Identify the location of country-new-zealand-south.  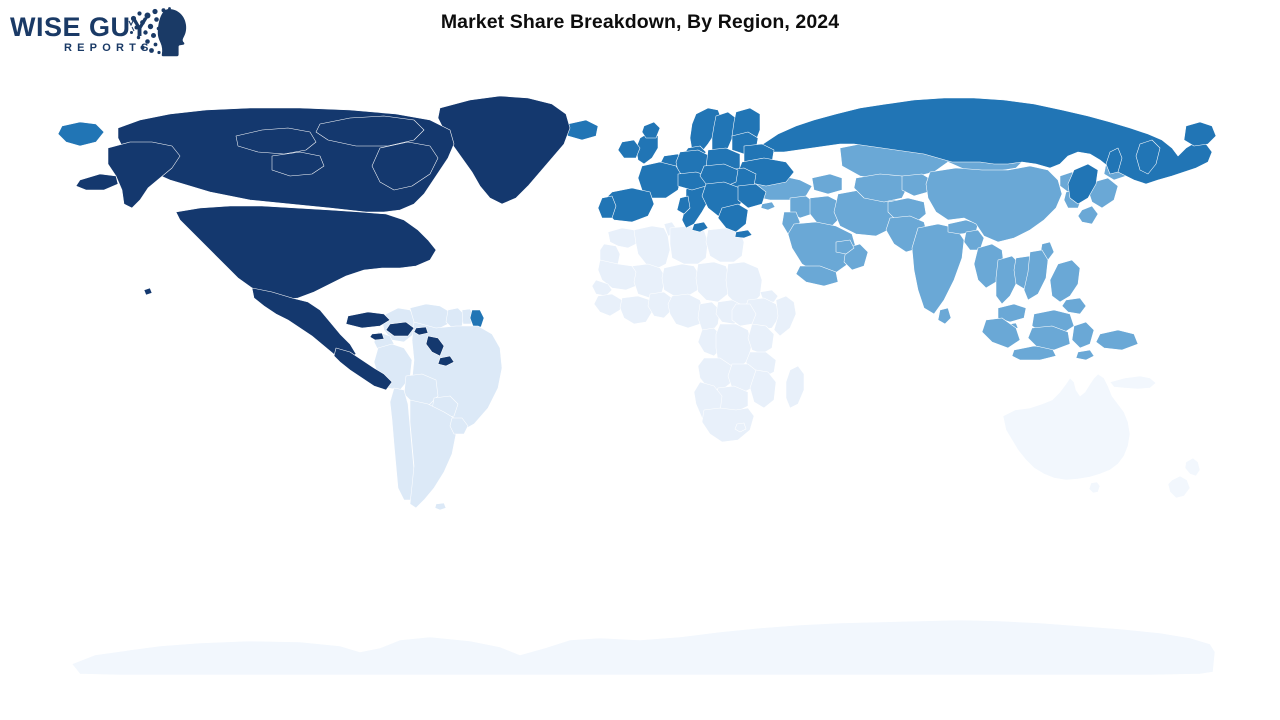
(1179, 487).